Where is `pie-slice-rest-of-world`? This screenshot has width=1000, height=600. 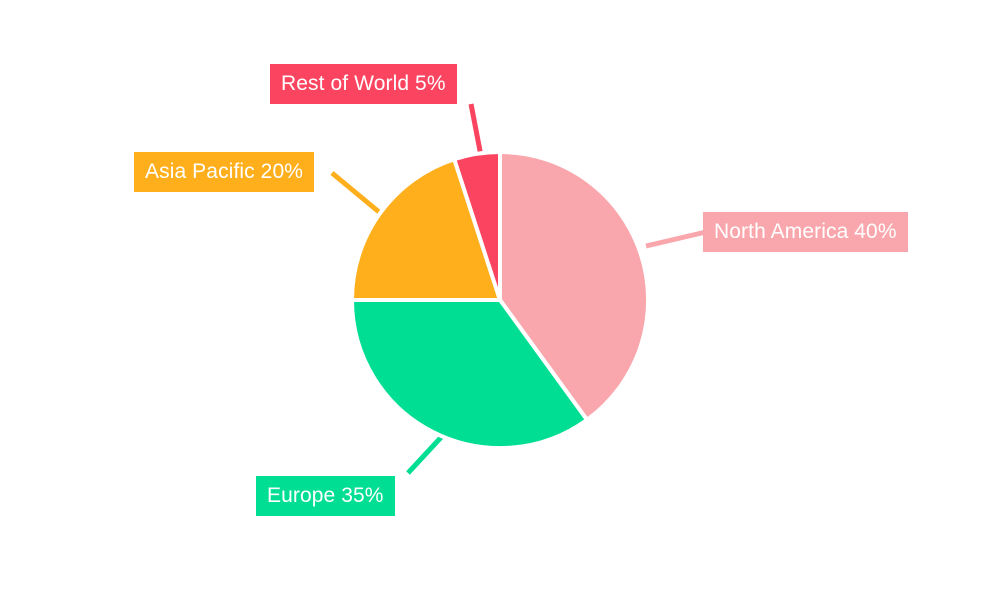
pie-slice-rest-of-world is located at coordinates (477, 225).